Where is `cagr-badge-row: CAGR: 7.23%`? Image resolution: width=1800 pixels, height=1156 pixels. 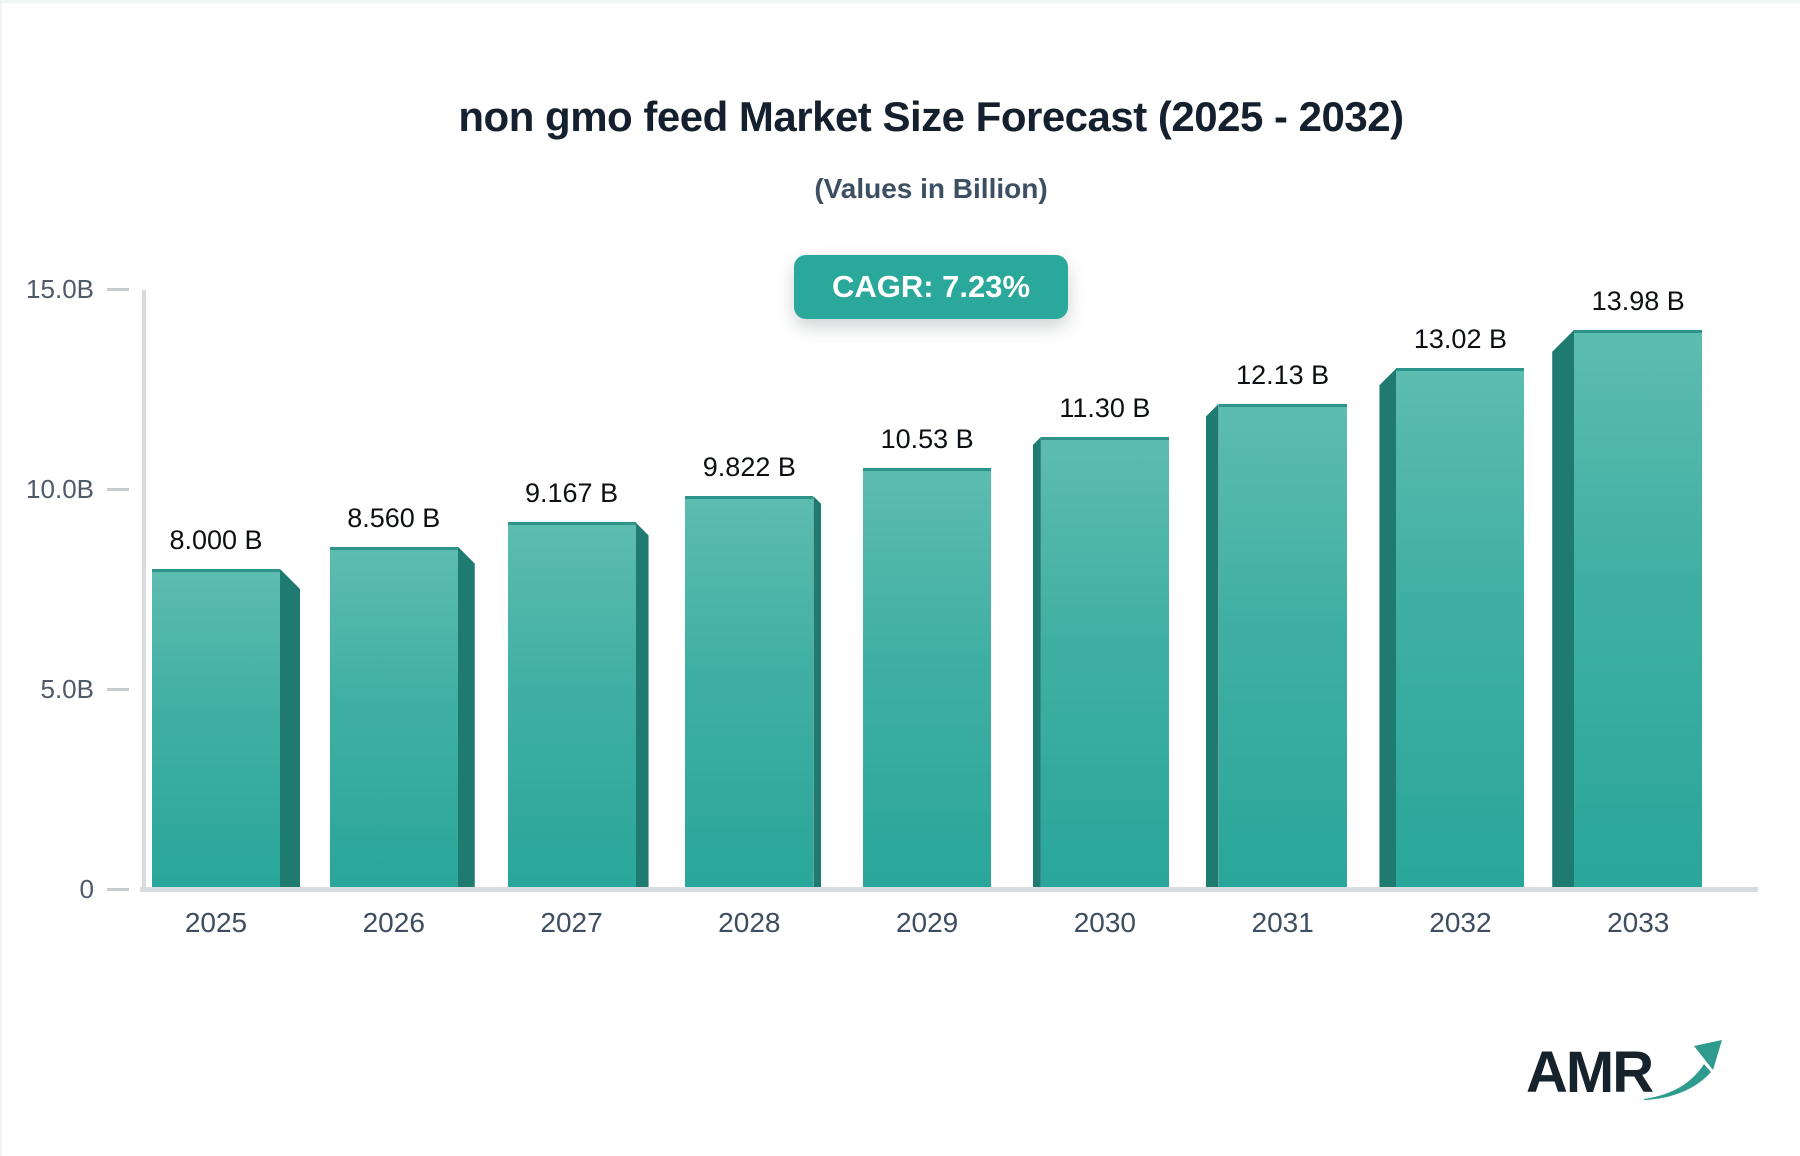
cagr-badge-row: CAGR: 7.23% is located at coordinates (931, 287).